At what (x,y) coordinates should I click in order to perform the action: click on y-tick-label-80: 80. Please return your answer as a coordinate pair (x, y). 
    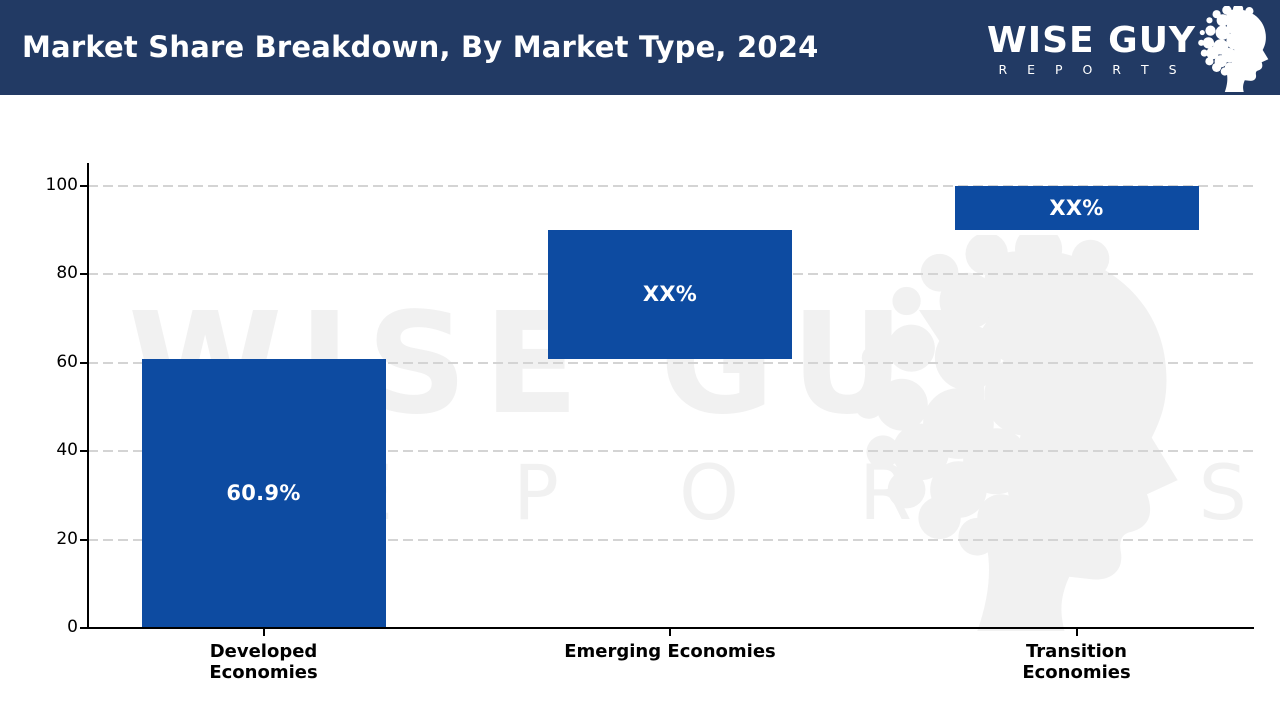
    Looking at the image, I should click on (67, 273).